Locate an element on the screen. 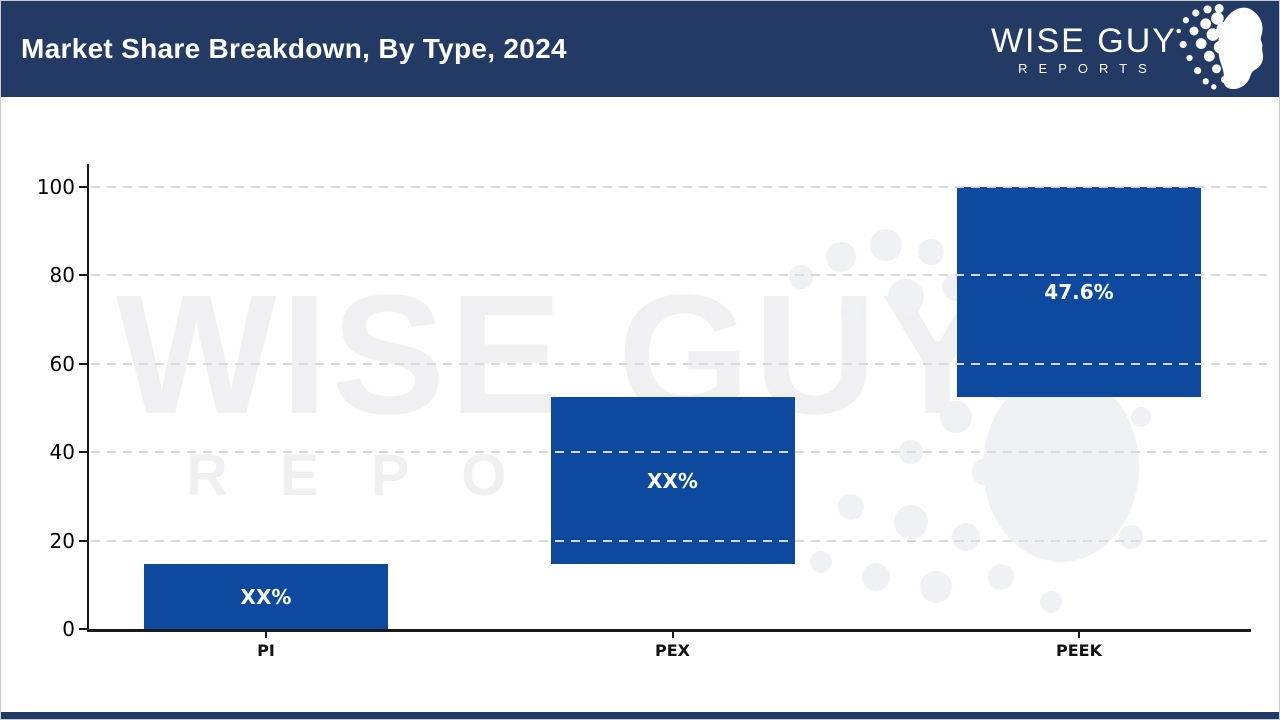 Image resolution: width=1280 pixels, height=720 pixels. bar-PEX: XX% is located at coordinates (672, 481).